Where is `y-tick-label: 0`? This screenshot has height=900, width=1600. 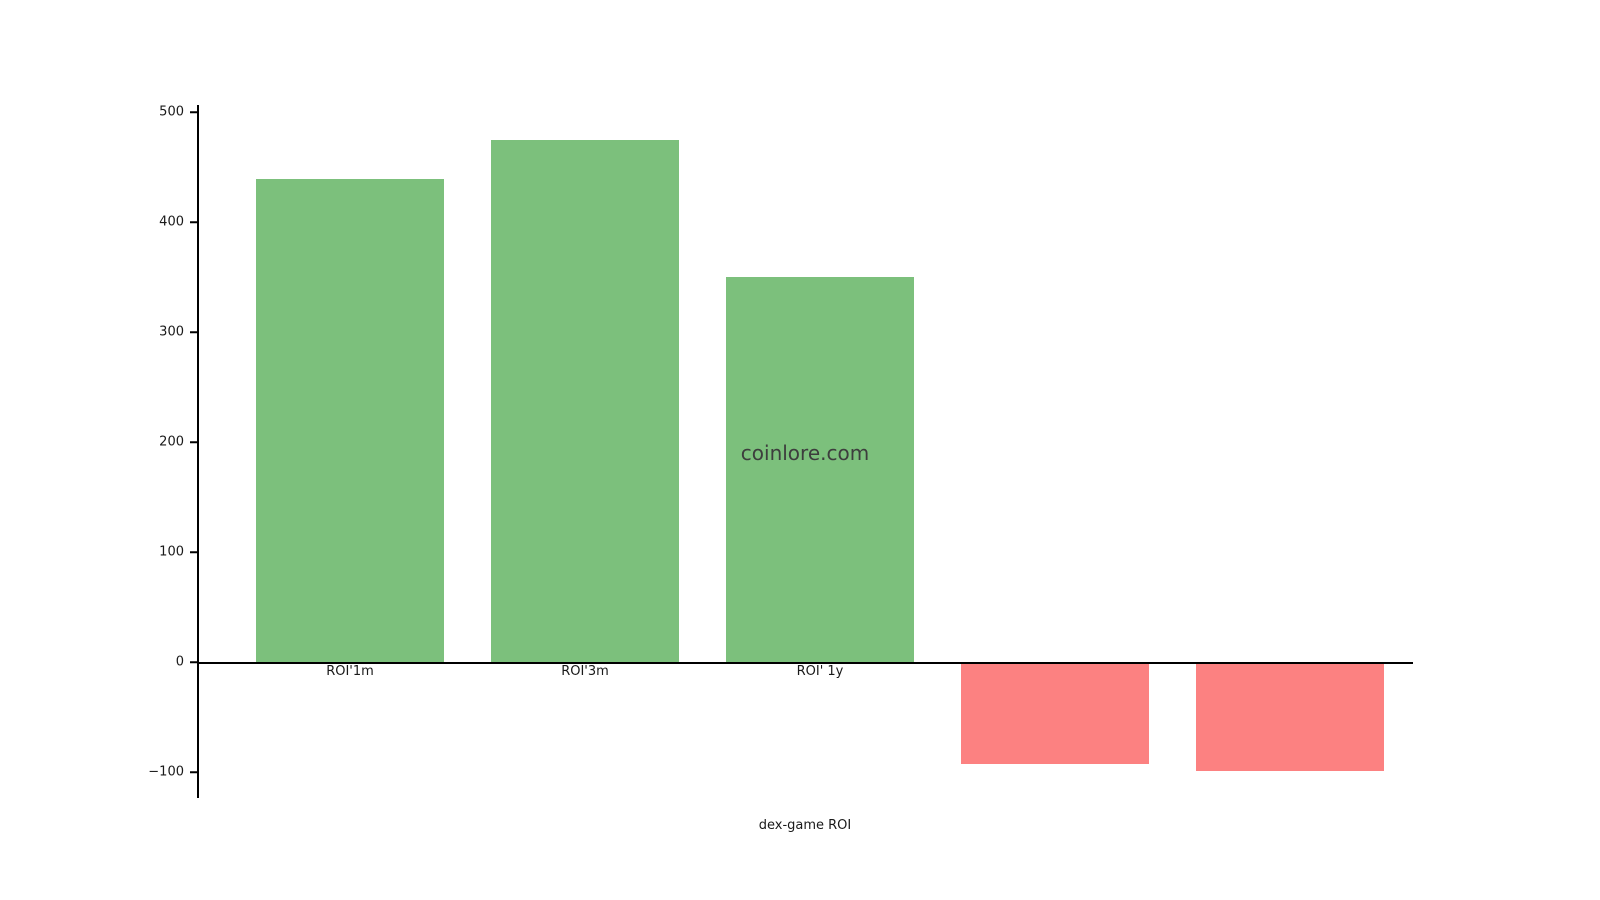 y-tick-label: 0 is located at coordinates (179, 662).